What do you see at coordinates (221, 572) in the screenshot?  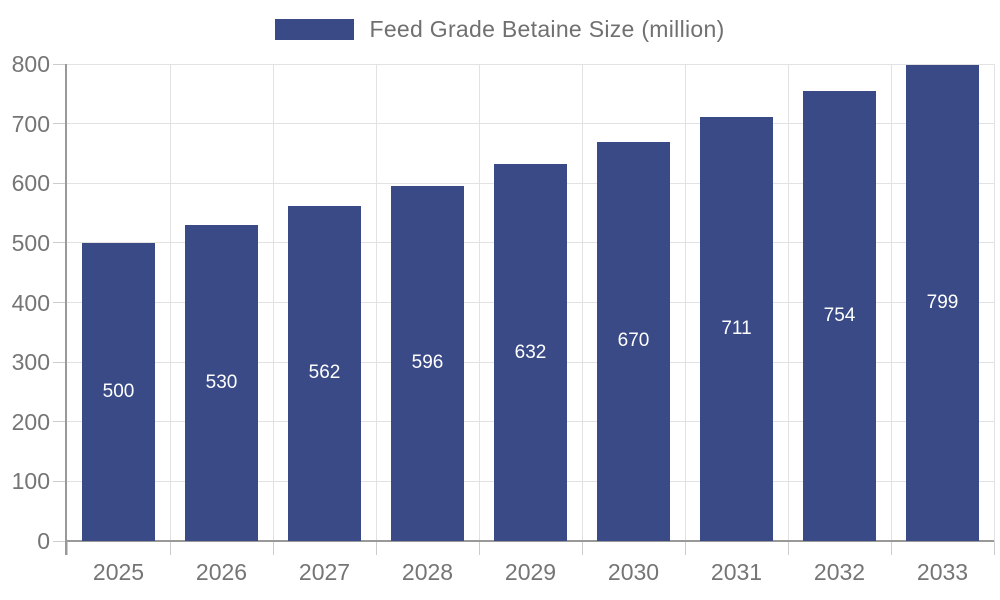 I see `x-tick-label: 2026` at bounding box center [221, 572].